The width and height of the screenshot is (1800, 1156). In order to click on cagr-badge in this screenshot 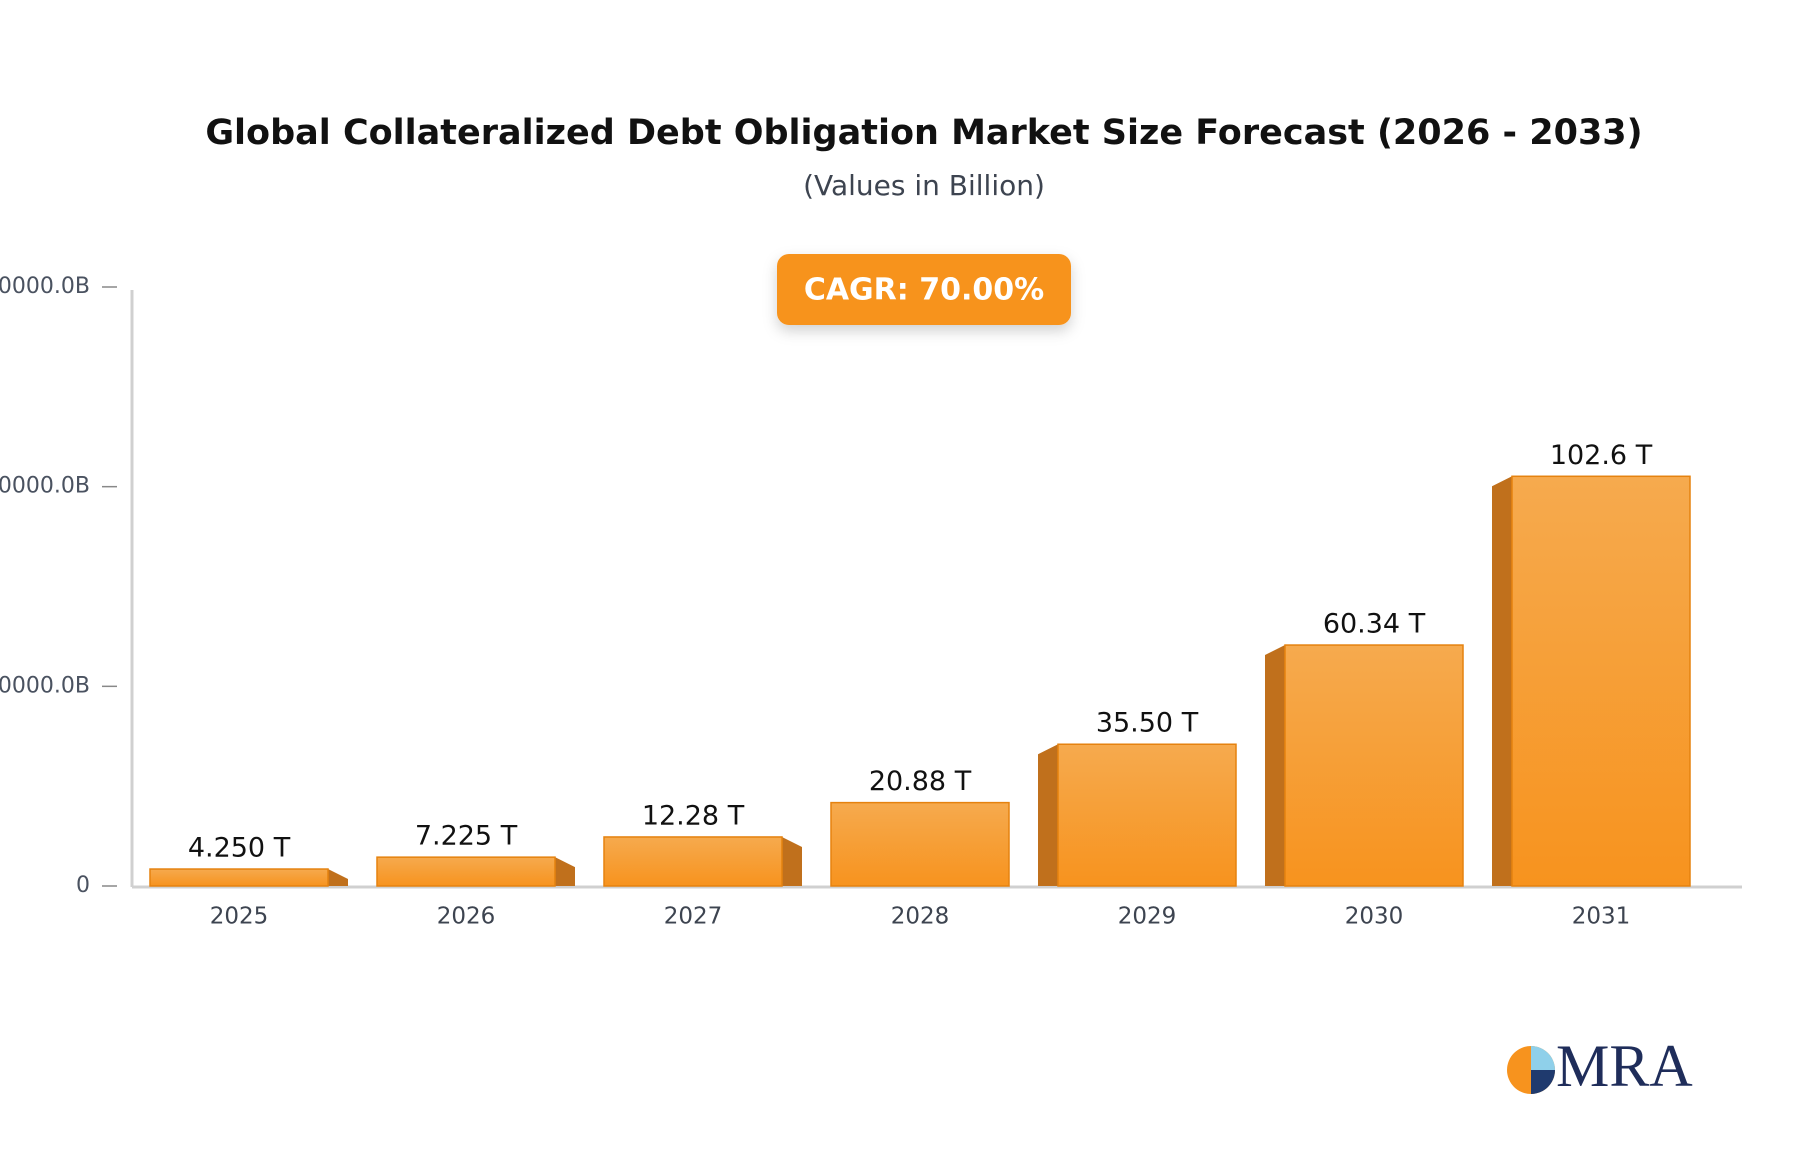, I will do `click(924, 289)`.